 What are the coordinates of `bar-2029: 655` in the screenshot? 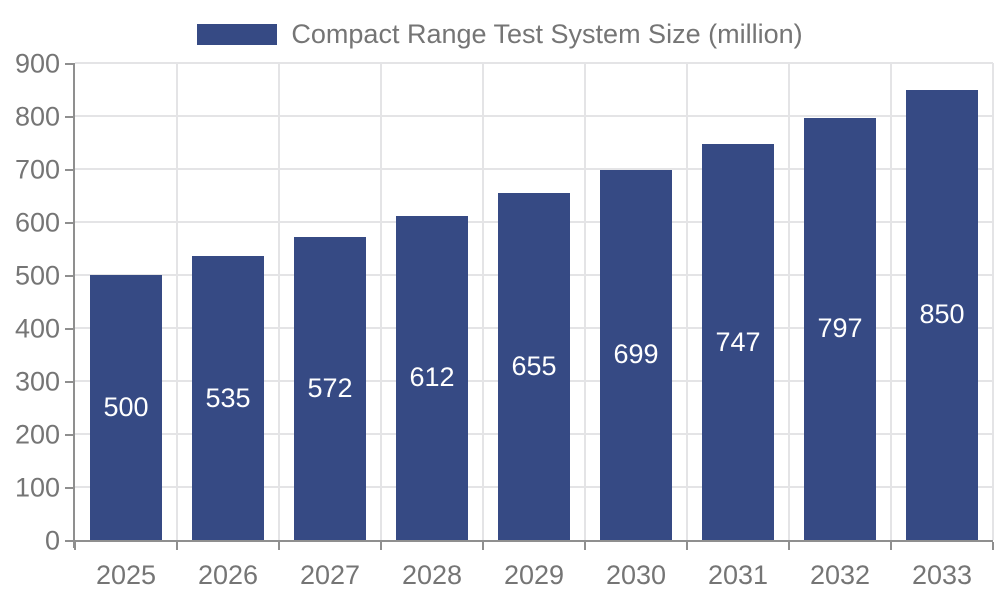 It's located at (534, 366).